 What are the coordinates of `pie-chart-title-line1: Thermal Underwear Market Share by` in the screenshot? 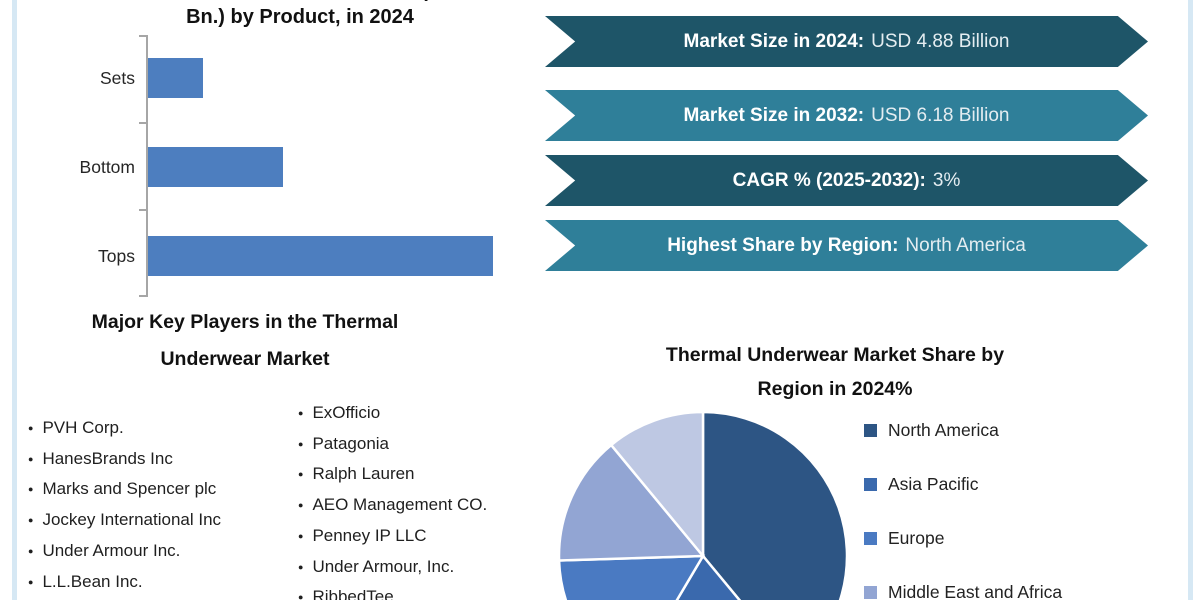 It's located at (835, 355).